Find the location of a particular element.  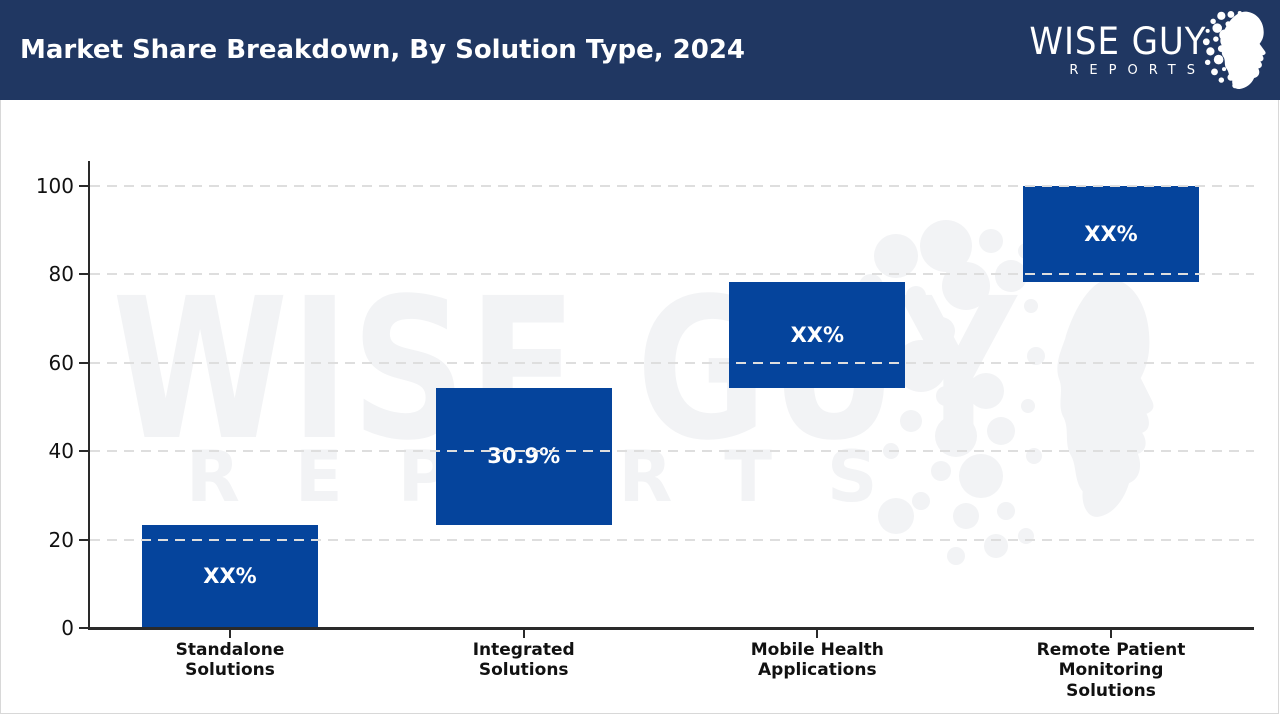

category-label-mobile-health-applications: Mobile Health Applications is located at coordinates (817, 660).